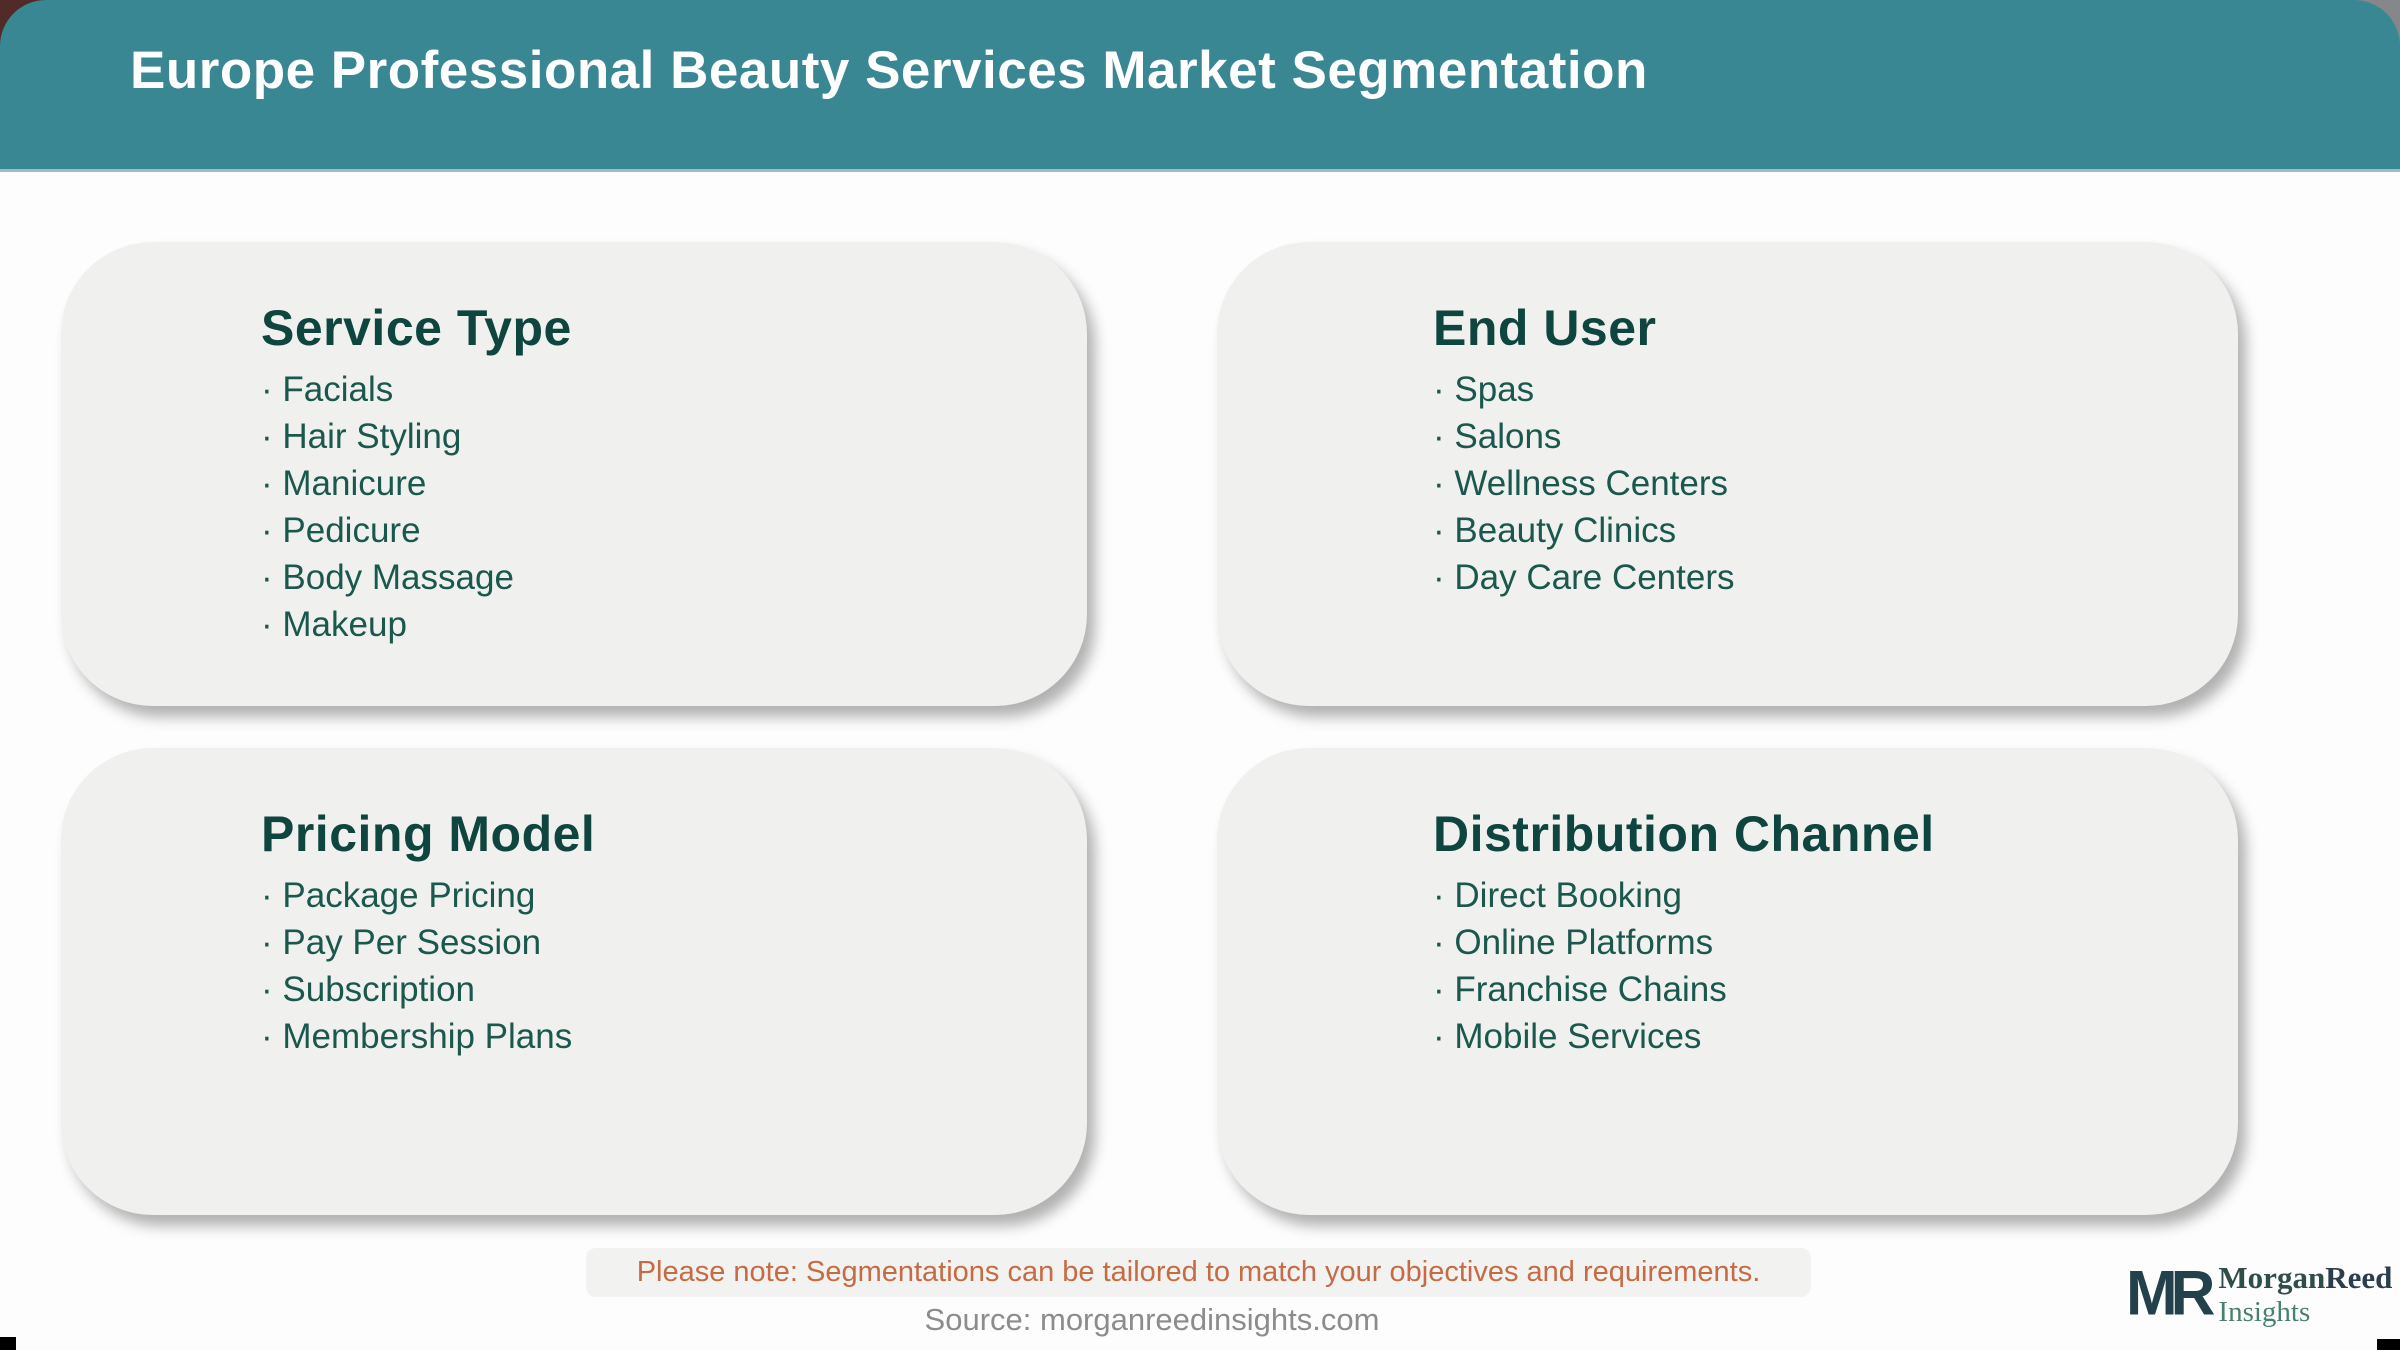 The height and width of the screenshot is (1350, 2400). Describe the element at coordinates (1815, 989) in the screenshot. I see `list-item: Franchise Chains` at that location.